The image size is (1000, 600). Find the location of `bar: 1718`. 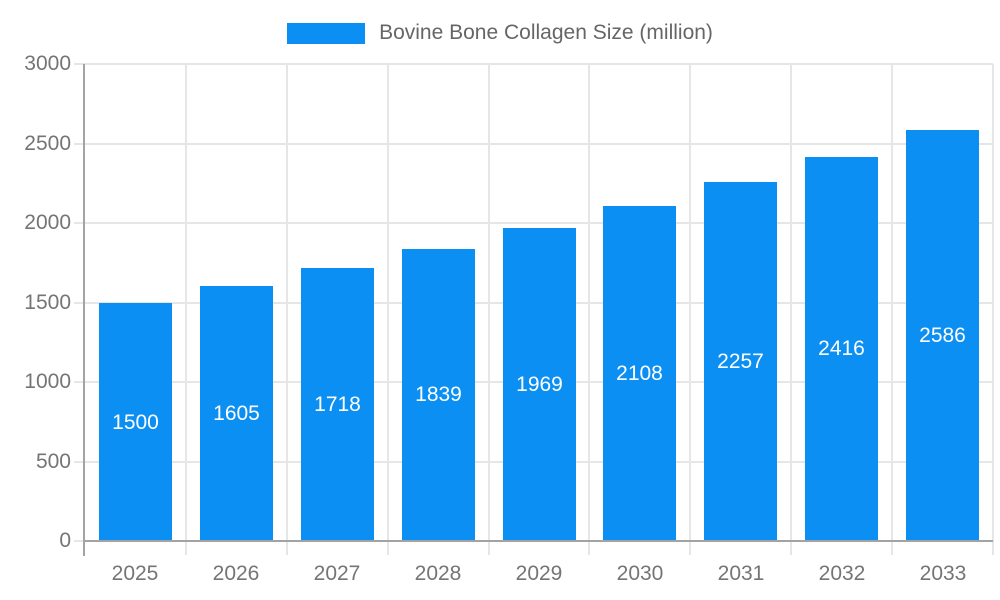

bar: 1718 is located at coordinates (337, 404).